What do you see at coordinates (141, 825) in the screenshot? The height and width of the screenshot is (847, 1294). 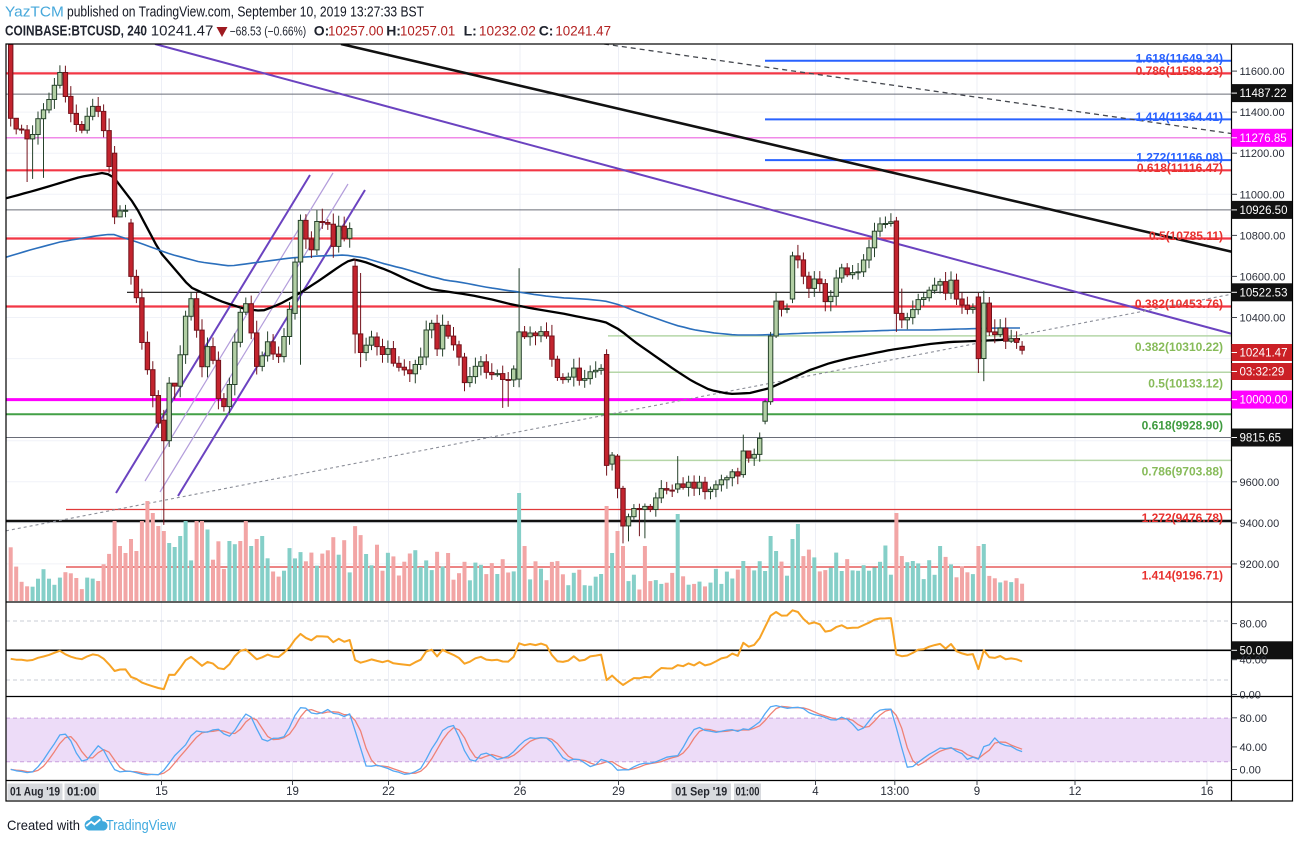 I see `svg-text: TradingView` at bounding box center [141, 825].